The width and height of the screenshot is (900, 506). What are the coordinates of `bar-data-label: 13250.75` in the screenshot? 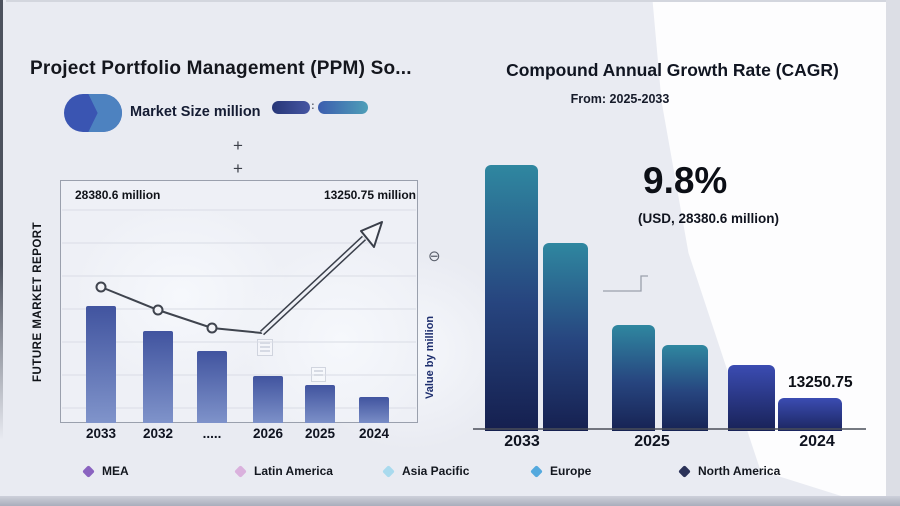 It's located at (820, 382).